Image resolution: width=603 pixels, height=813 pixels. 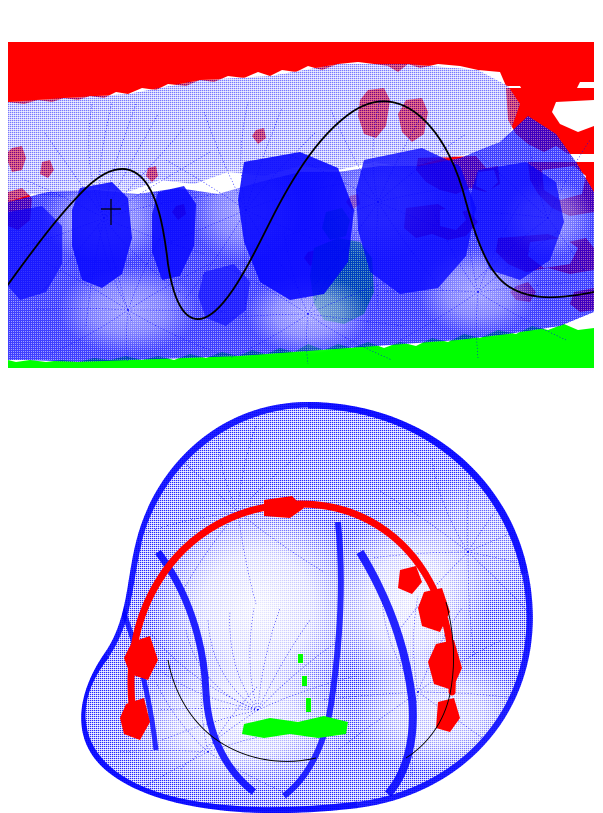 What do you see at coordinates (111, 212) in the screenshot?
I see `crosshair-marker` at bounding box center [111, 212].